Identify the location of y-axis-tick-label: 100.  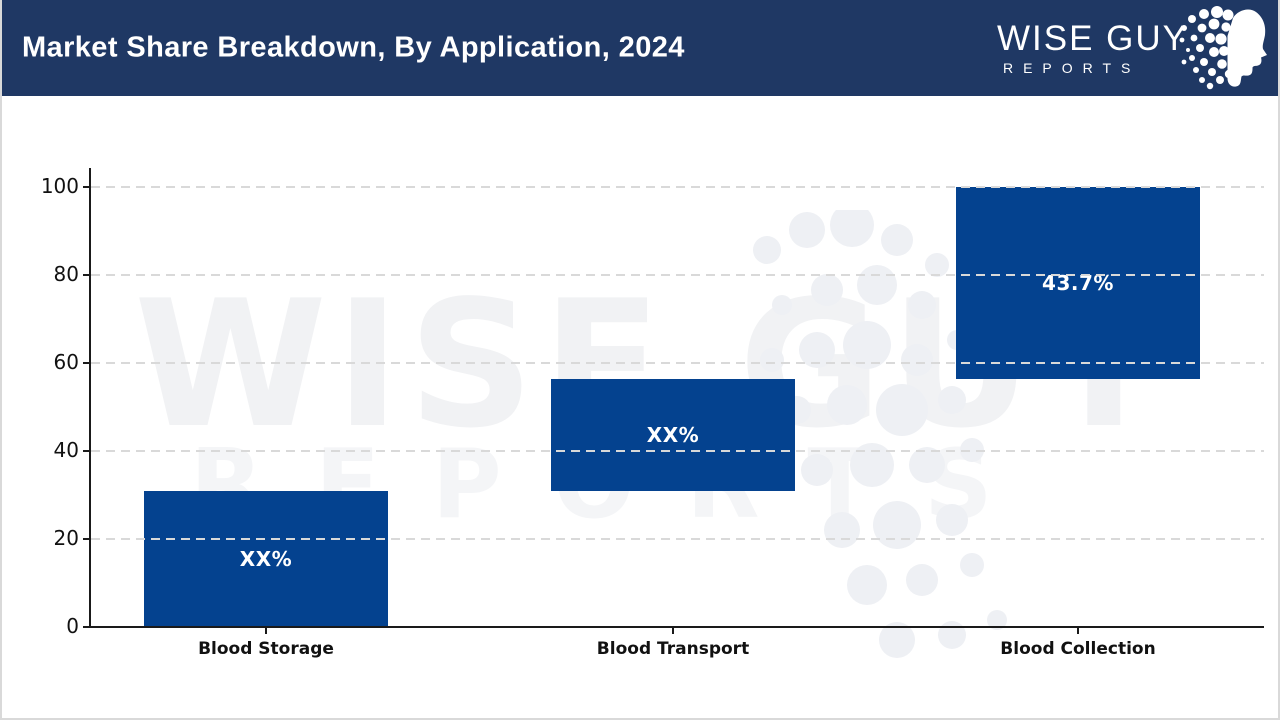
(59, 186).